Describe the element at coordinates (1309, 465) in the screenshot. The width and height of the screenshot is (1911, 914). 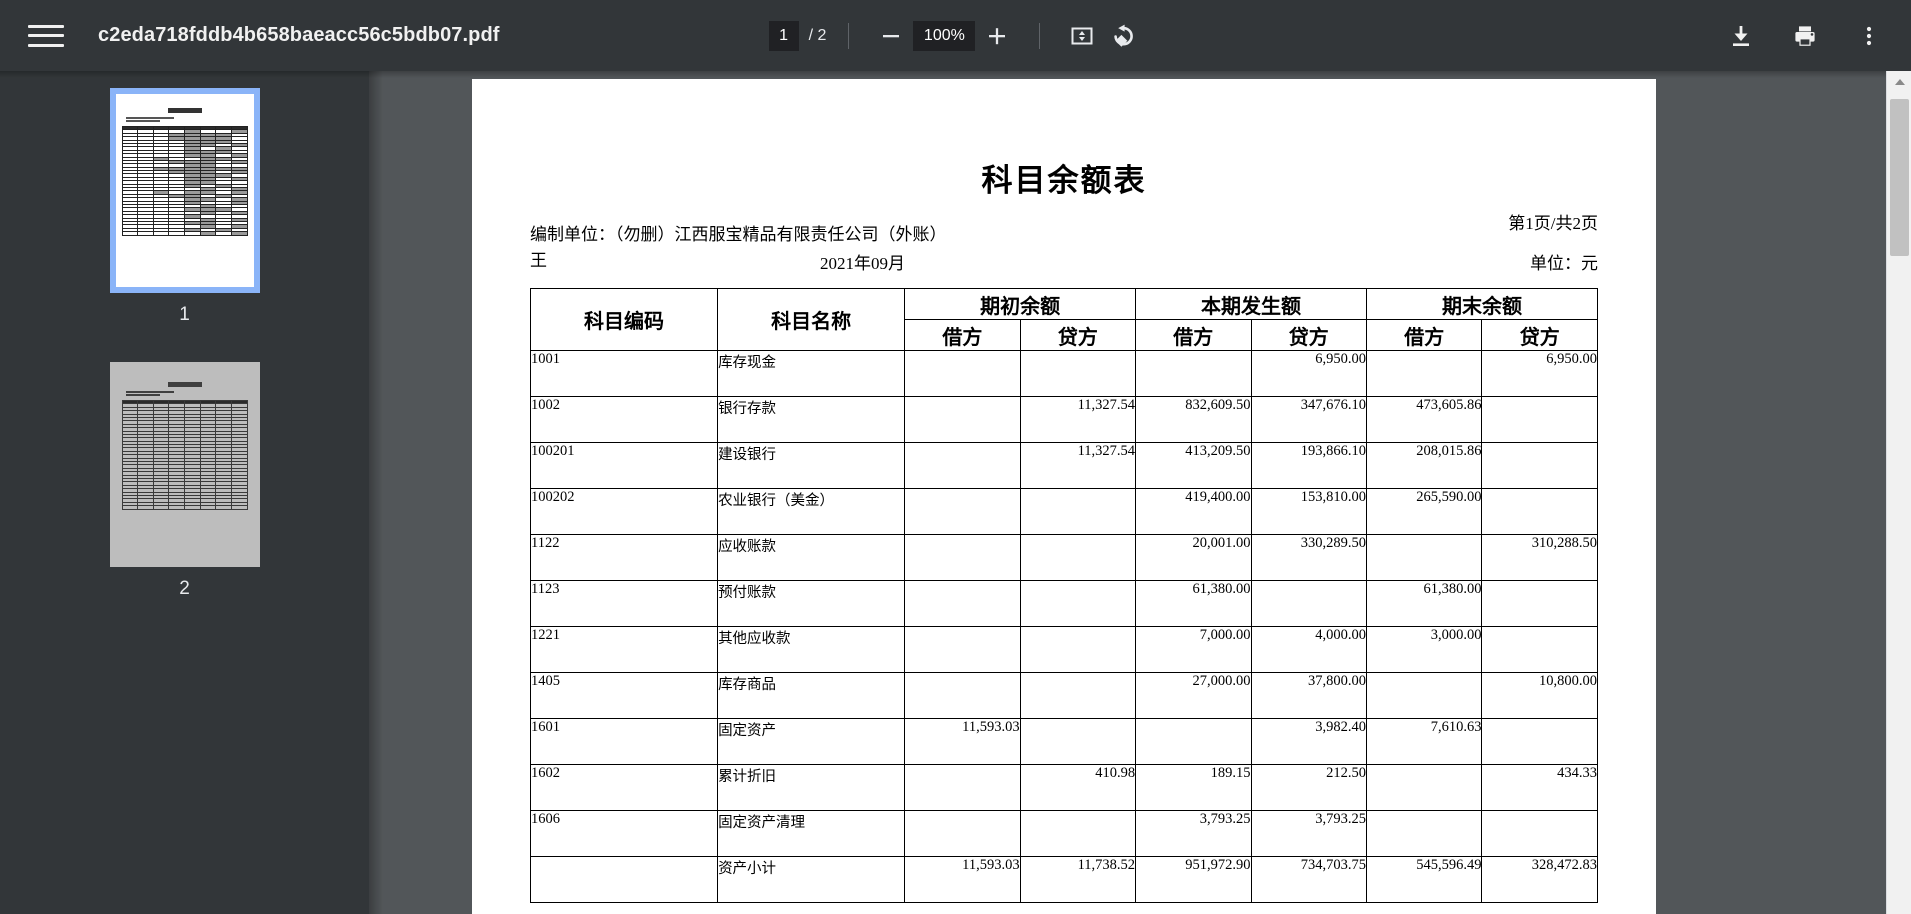
I see `cell-current-credit: 193,866.10` at that location.